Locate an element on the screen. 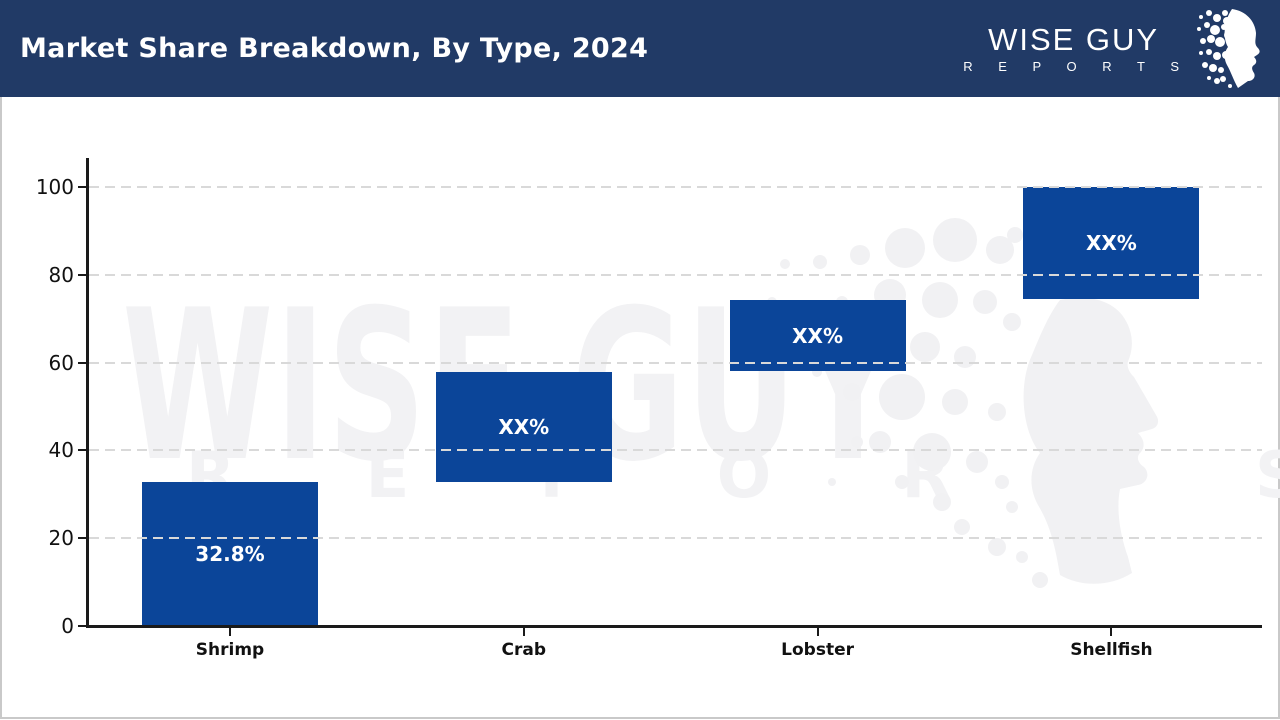  x-axis-category-label: Crab is located at coordinates (524, 650).